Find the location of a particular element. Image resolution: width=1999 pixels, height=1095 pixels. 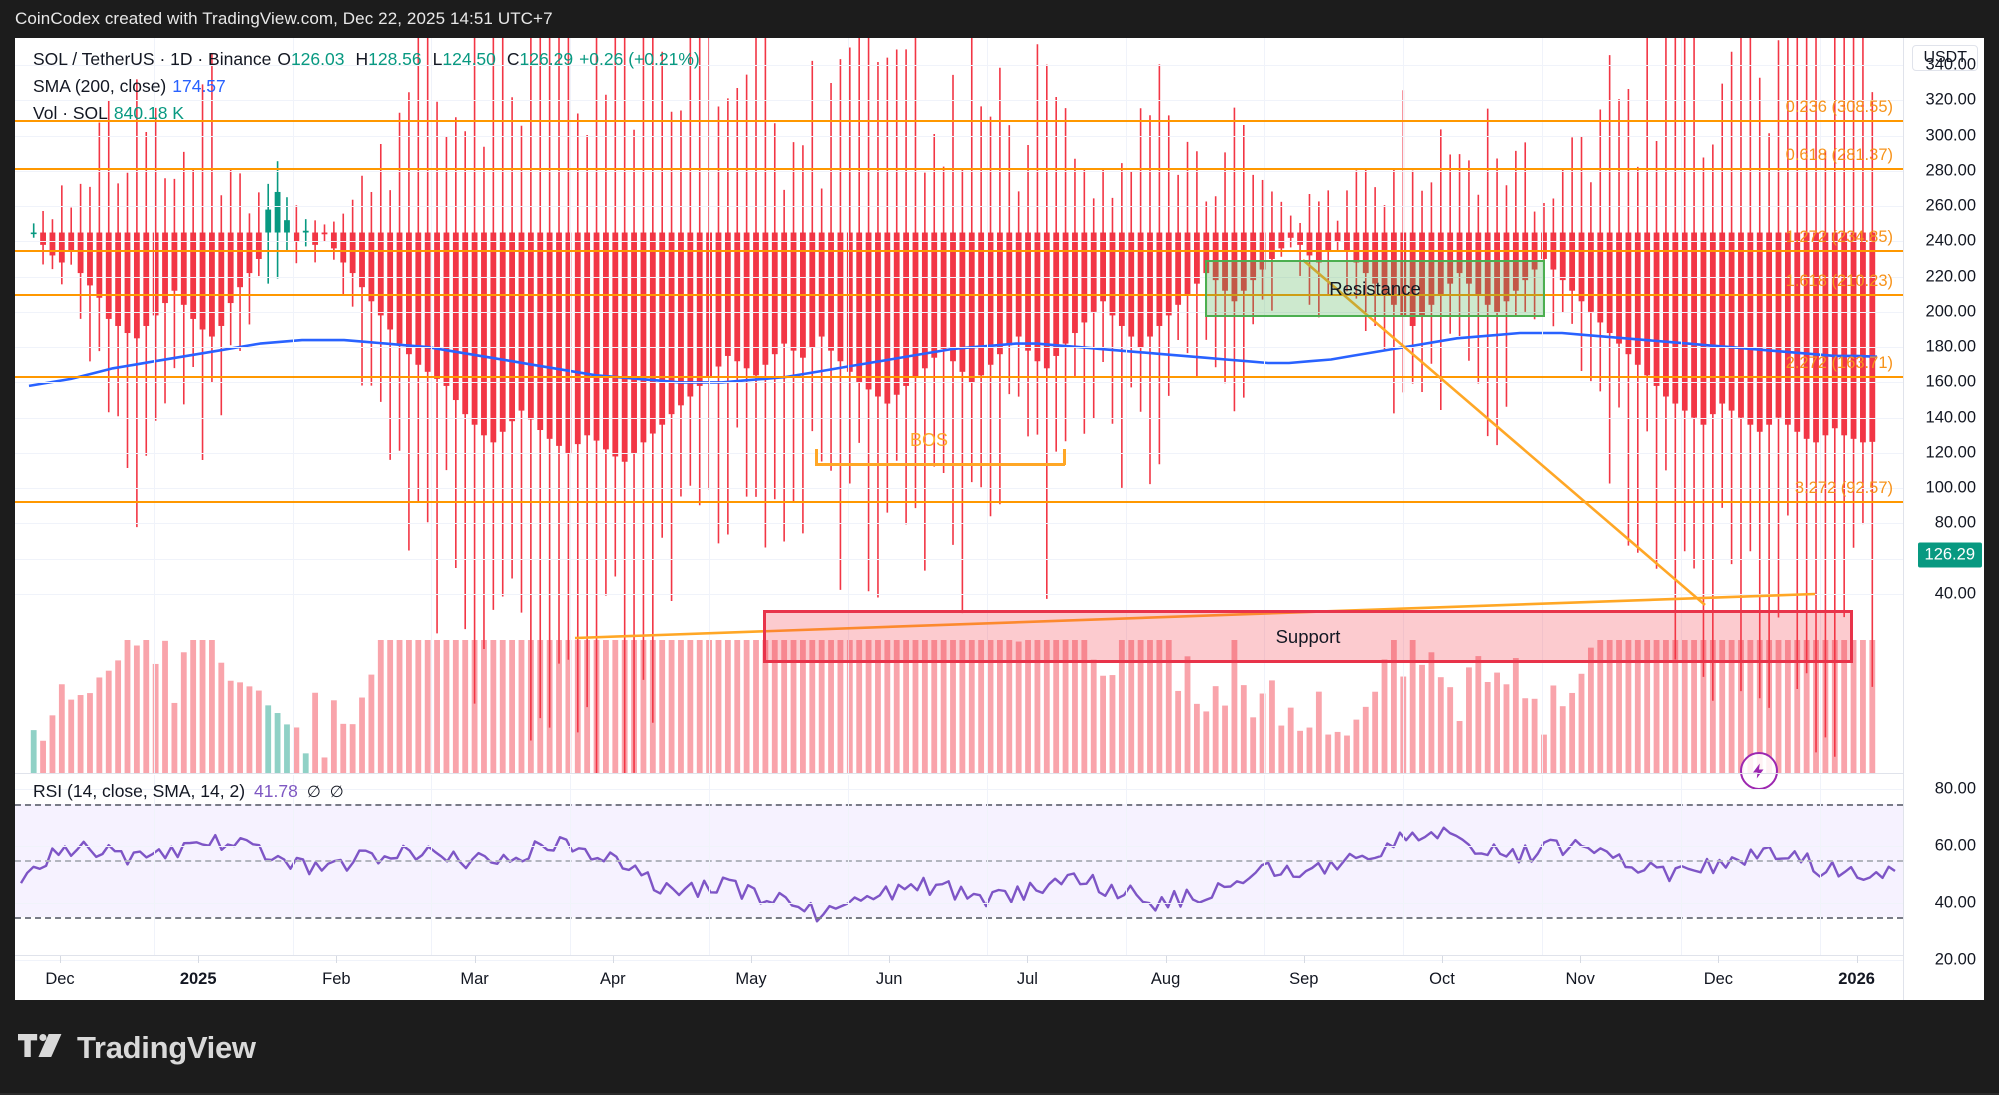

price-axis-tick: 100.00 is located at coordinates (1950, 487).